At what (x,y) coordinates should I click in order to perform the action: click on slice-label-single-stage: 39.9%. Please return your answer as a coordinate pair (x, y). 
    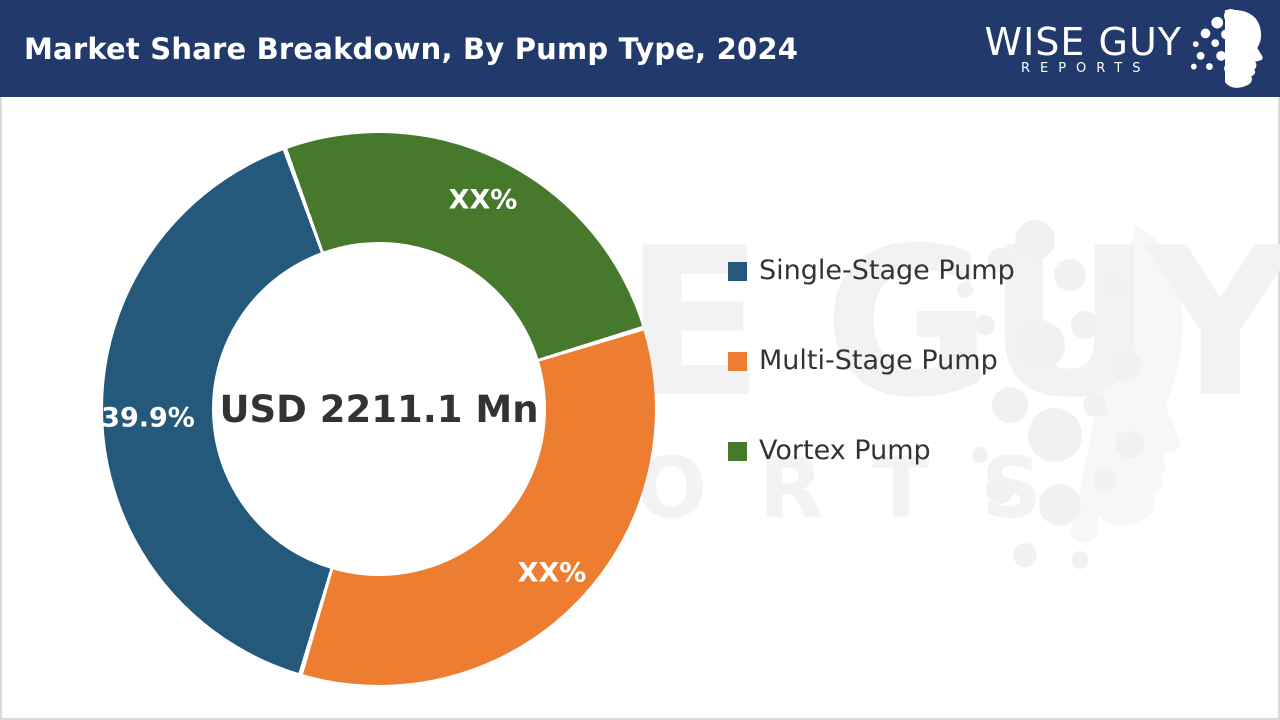
    Looking at the image, I should click on (148, 418).